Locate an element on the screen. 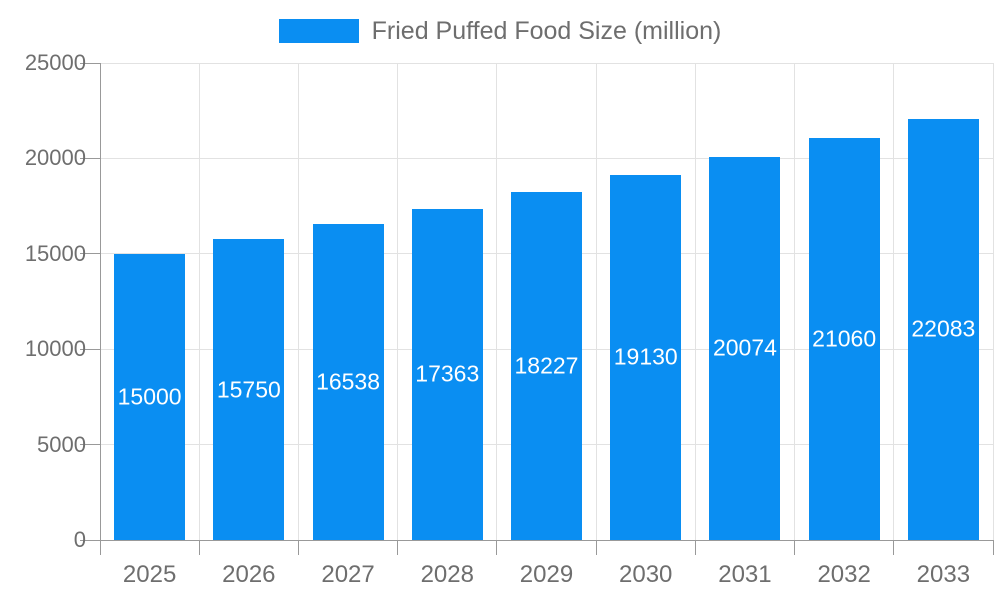 The width and height of the screenshot is (1000, 600). bar: 19130 is located at coordinates (646, 357).